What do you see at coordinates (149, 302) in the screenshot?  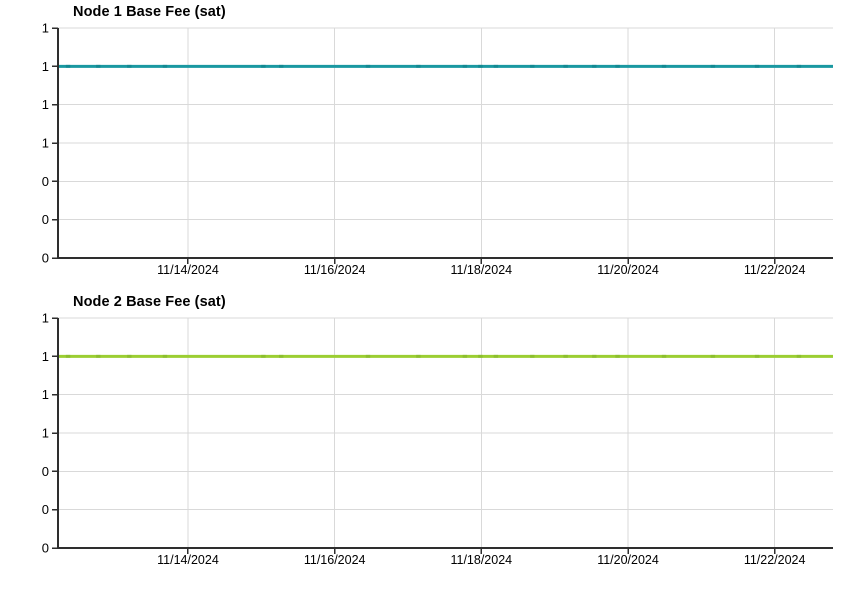 I see `chart-title-node2: Node 2 Base Fee (sat)` at bounding box center [149, 302].